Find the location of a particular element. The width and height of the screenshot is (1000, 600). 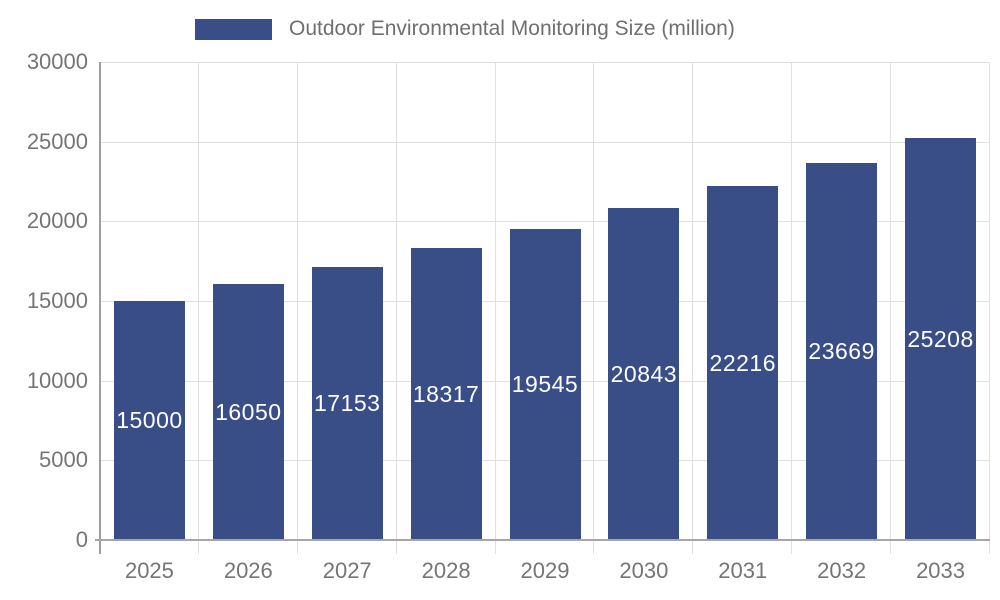

y-tick-label: 30000 is located at coordinates (57, 61).